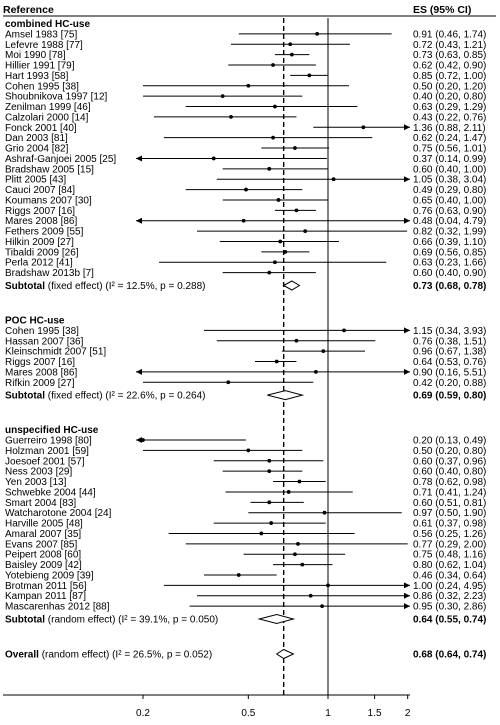  Describe the element at coordinates (449, 620) in the screenshot. I see `subtotal-es-ci: 0.64 (0.55, 0.74)` at that location.